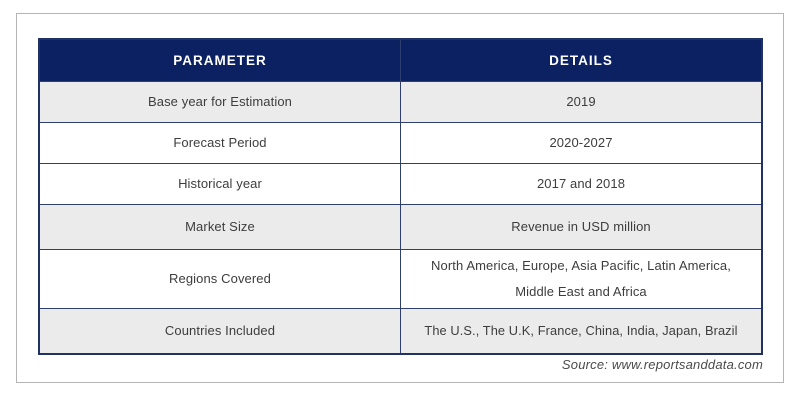 The image size is (800, 400). I want to click on details-cell: Revenue in USD million, so click(581, 227).